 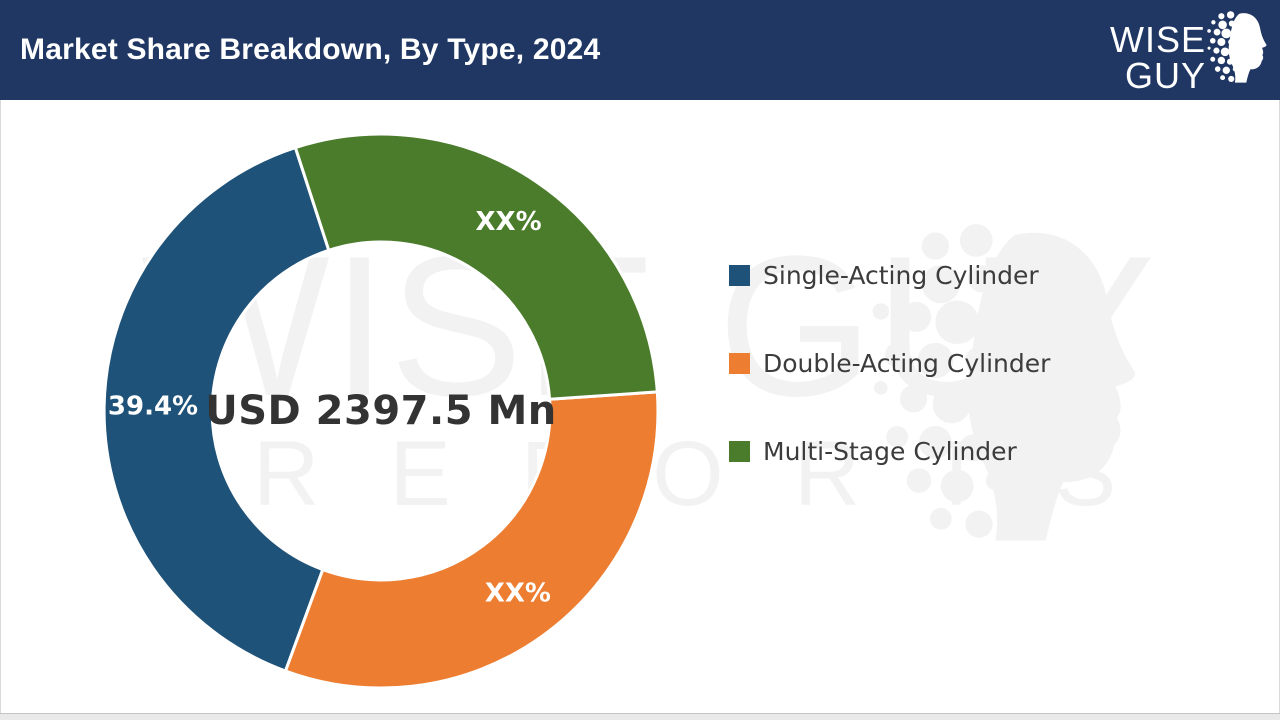 I want to click on legend-label: Single-Acting Cylinder, so click(x=901, y=275).